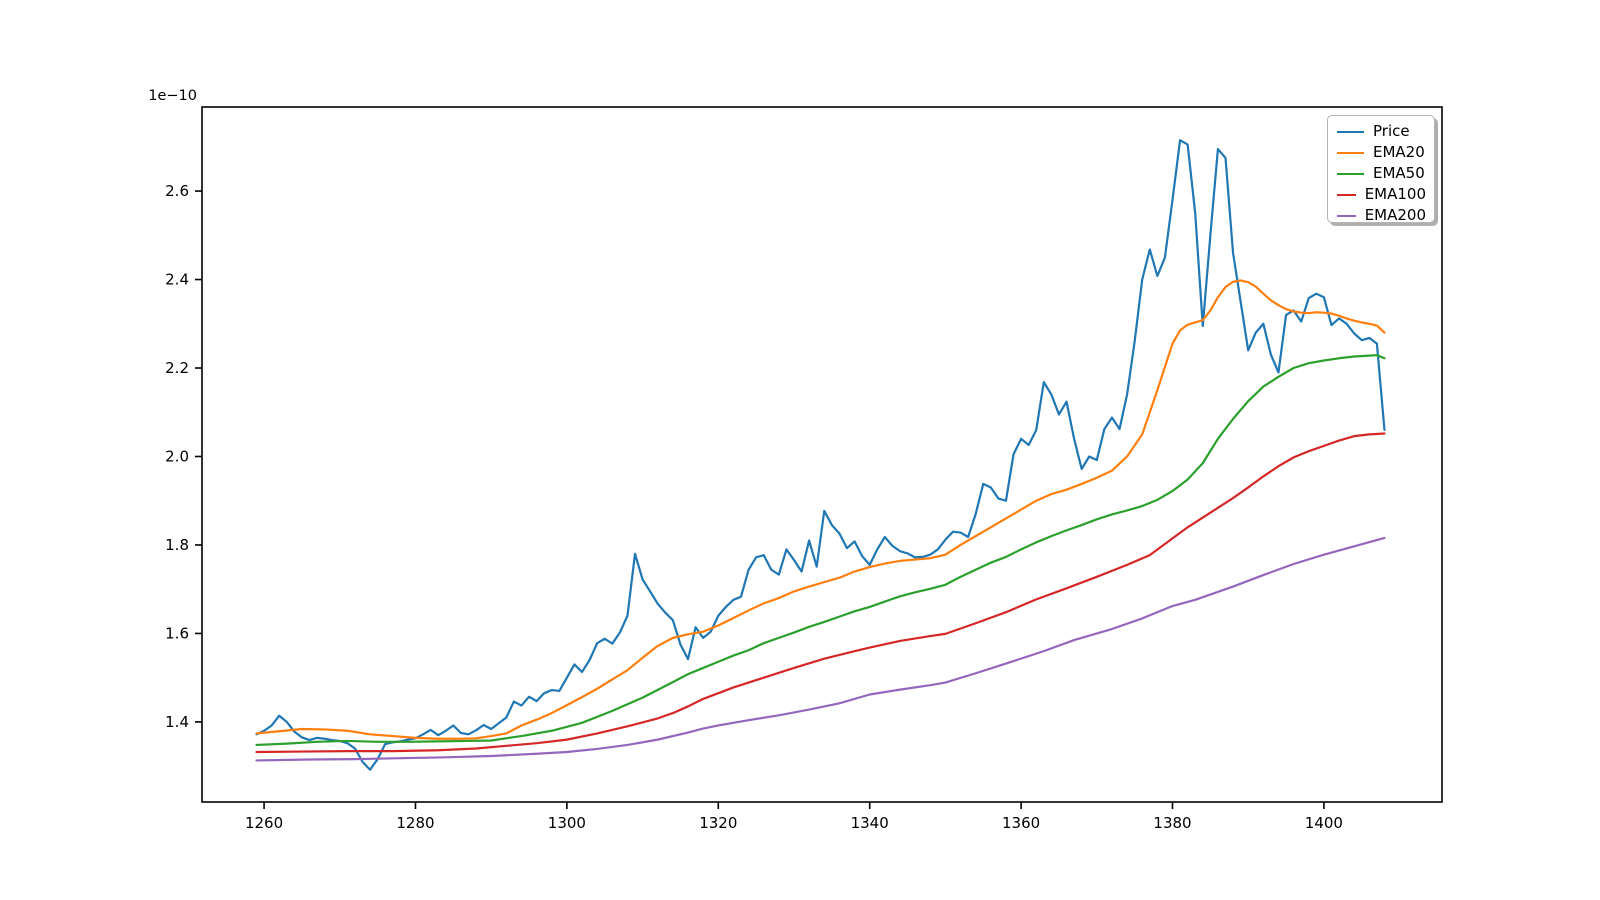 The image size is (1600, 900). I want to click on legend-item-price: Price, so click(1381, 131).